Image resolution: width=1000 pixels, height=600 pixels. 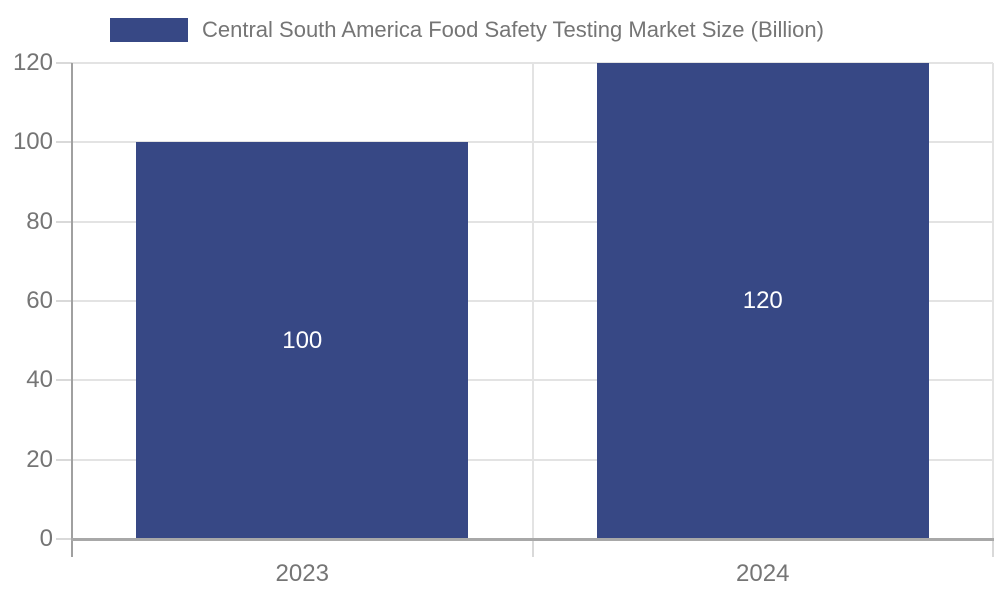 I want to click on x-axis-line, so click(x=532, y=539).